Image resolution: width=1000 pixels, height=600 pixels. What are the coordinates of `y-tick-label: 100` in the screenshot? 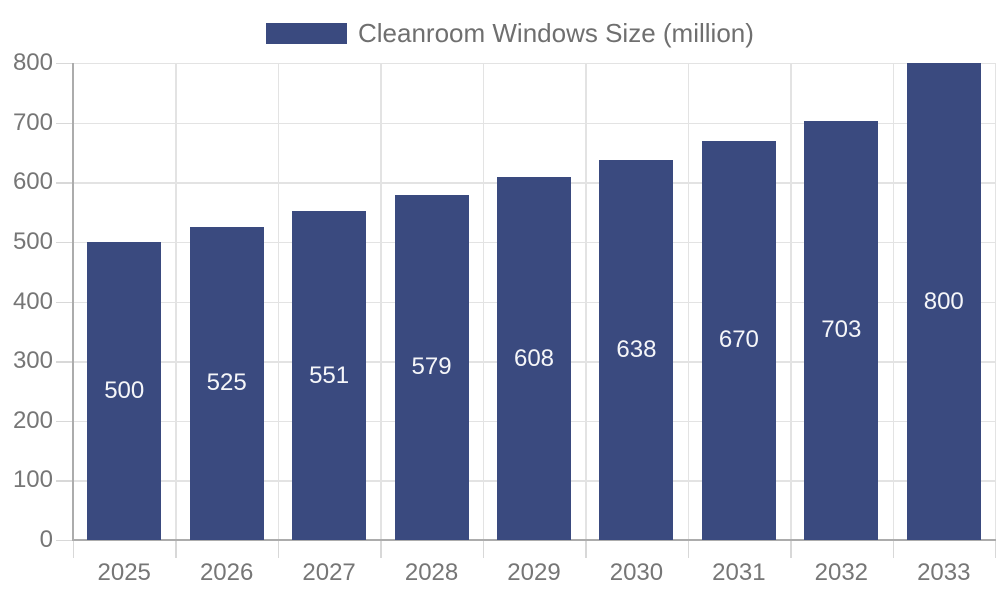 It's located at (32, 480).